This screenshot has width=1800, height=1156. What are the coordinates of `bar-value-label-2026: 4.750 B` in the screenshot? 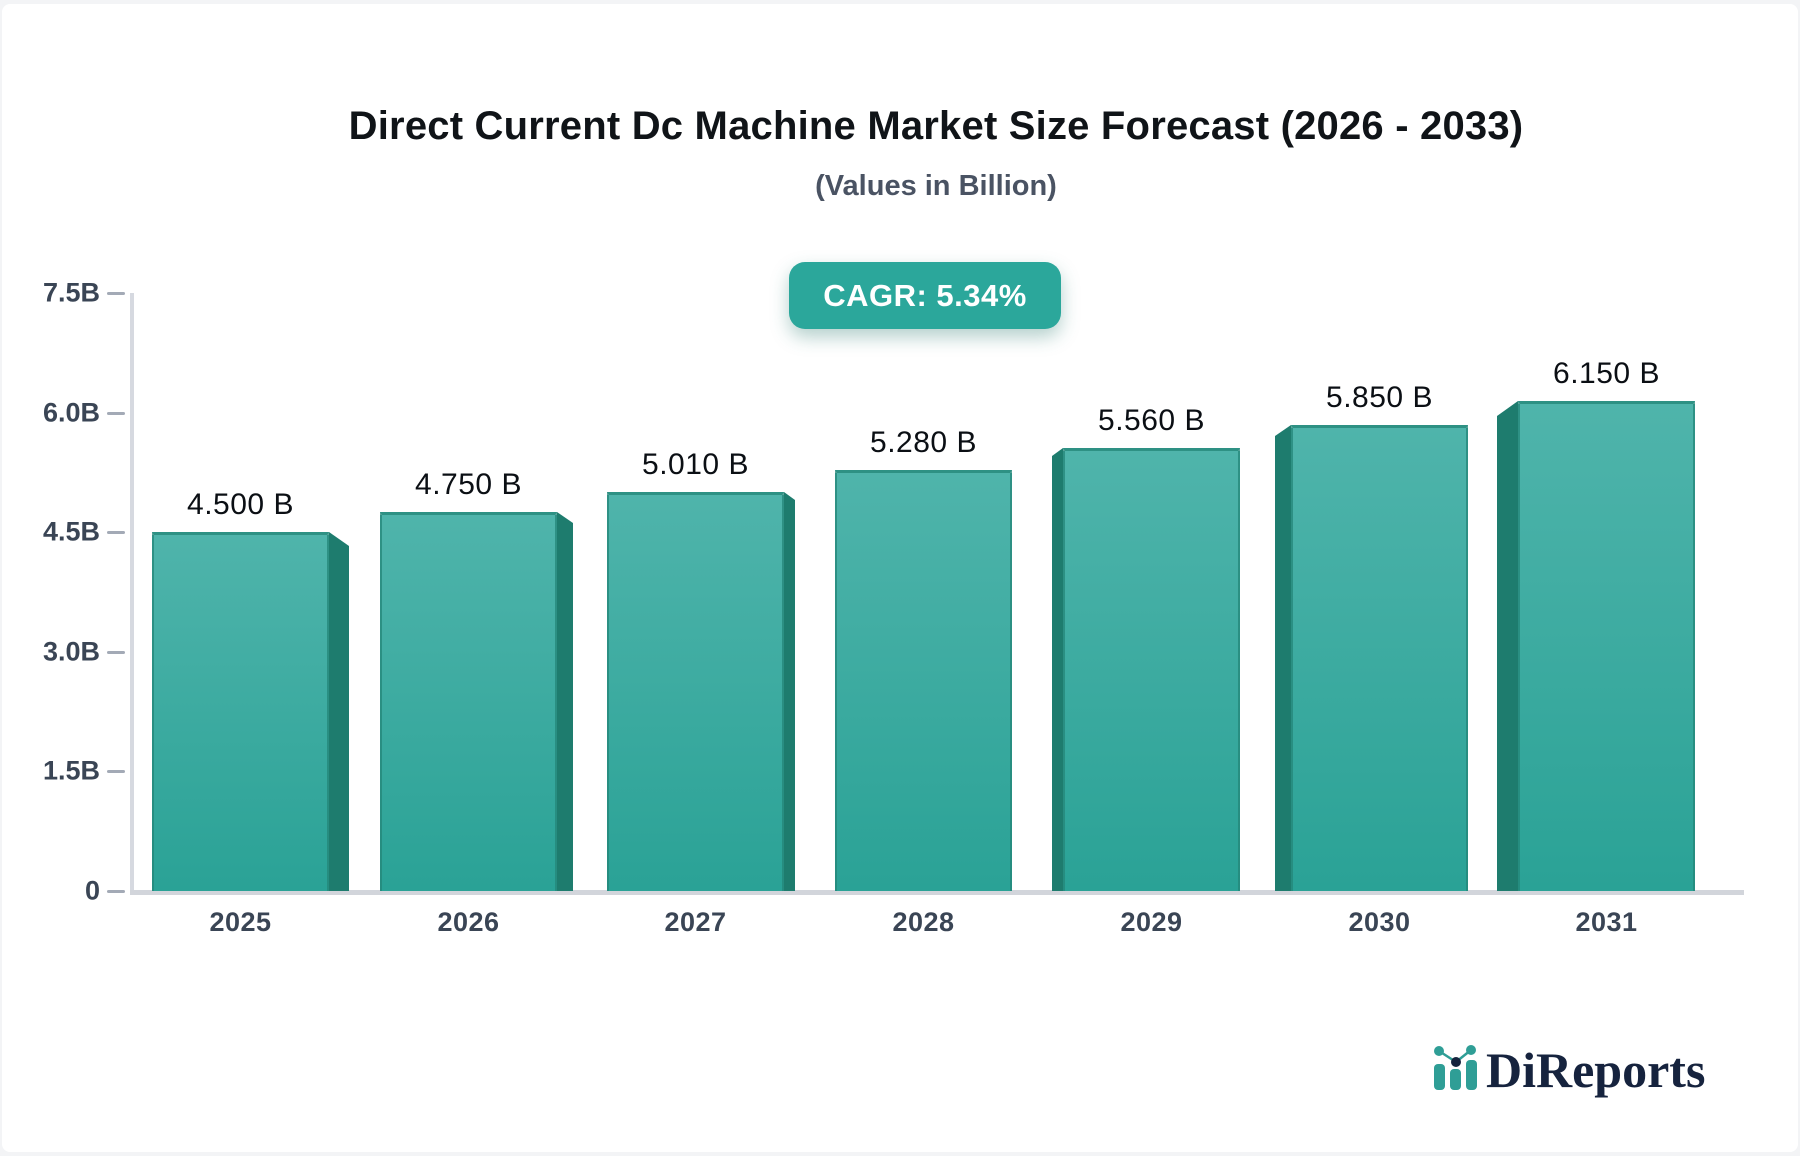 It's located at (468, 484).